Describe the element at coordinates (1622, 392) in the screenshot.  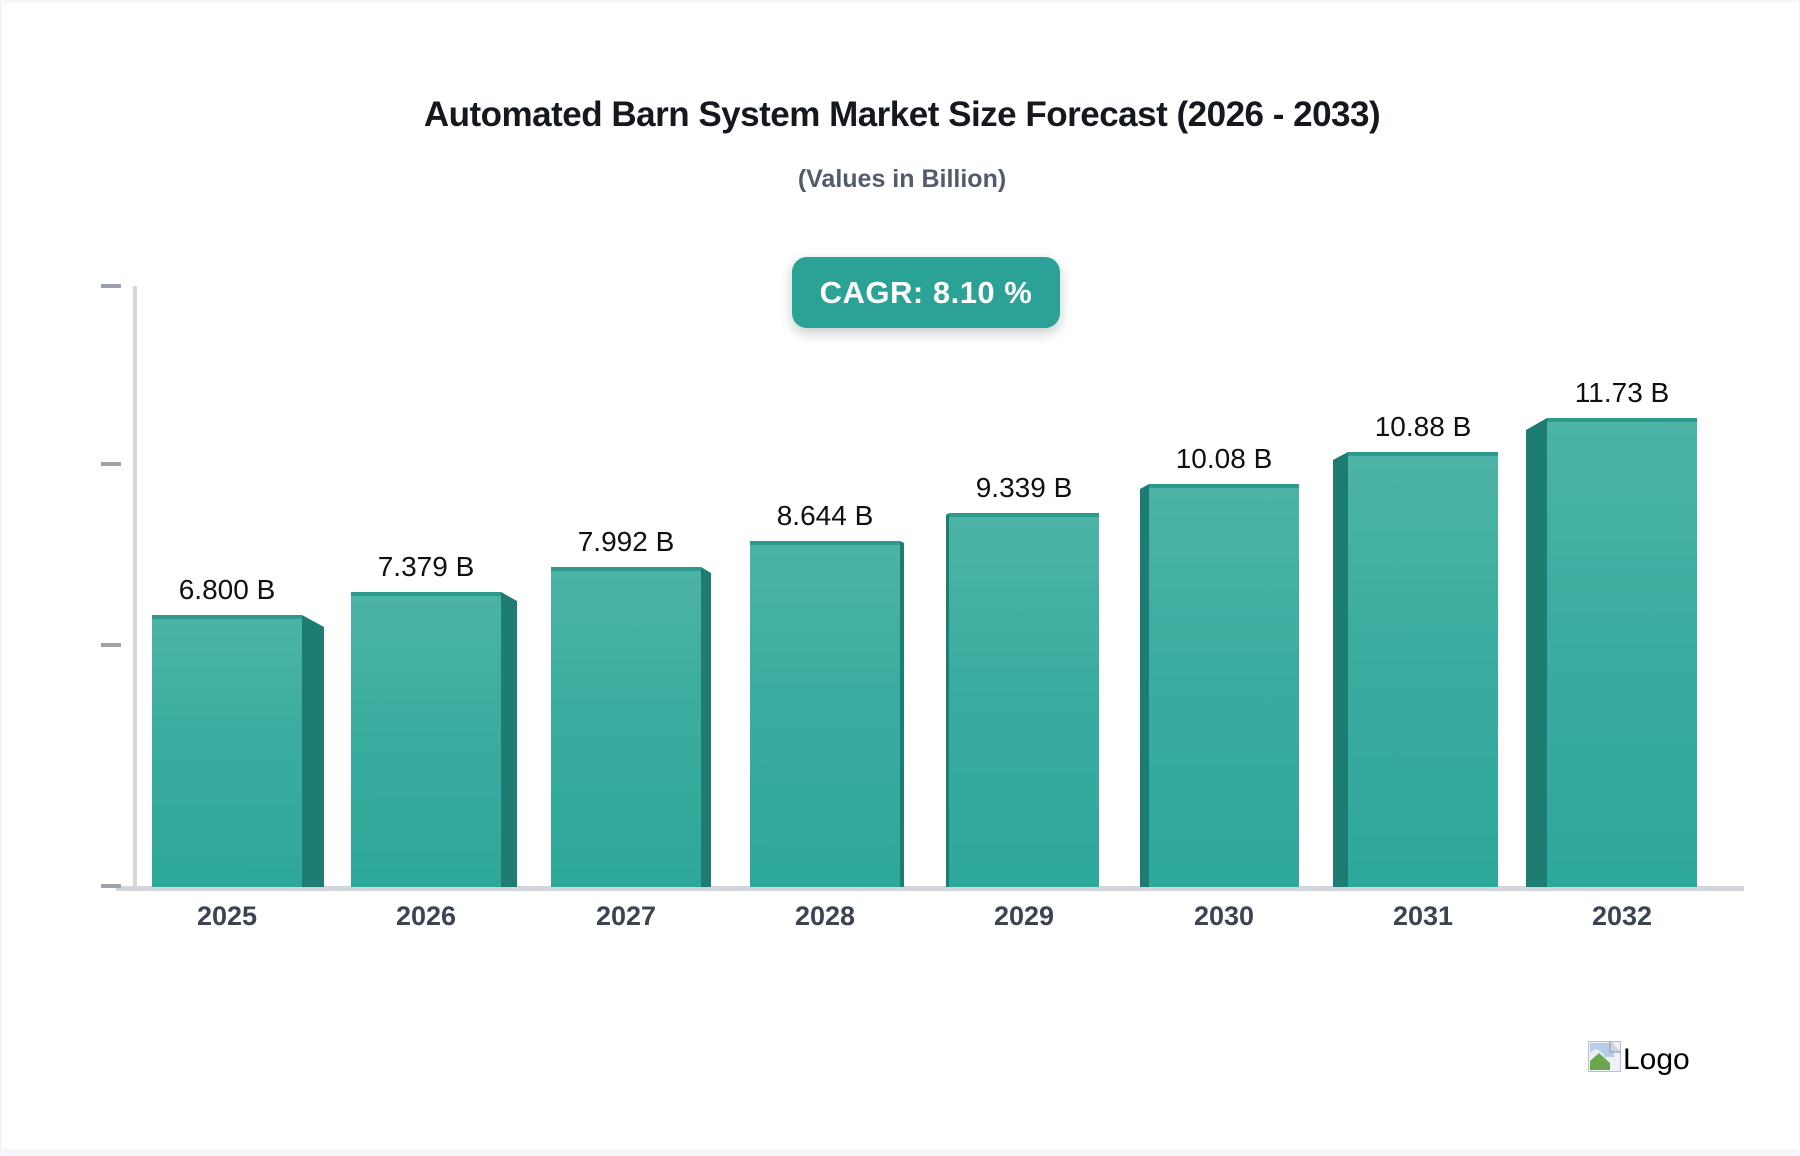
I see `bar-value-label: 11.73 B` at that location.